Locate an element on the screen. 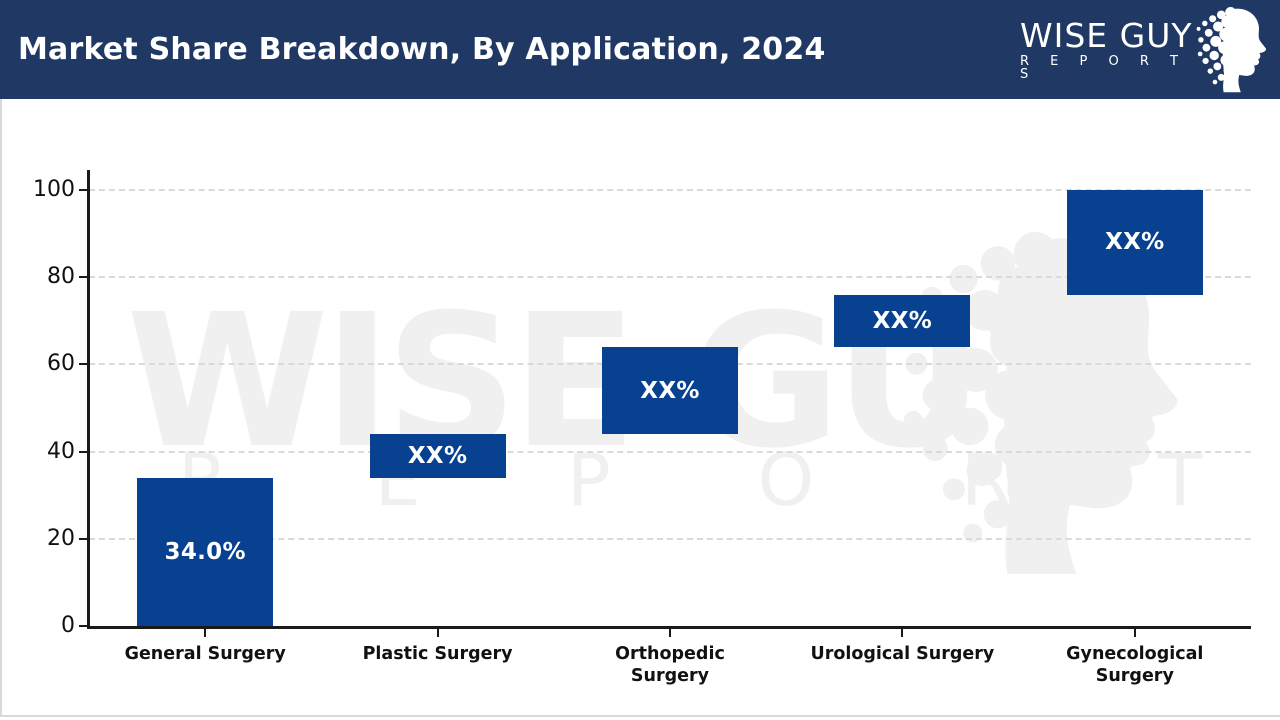 The height and width of the screenshot is (720, 1280). x-axis-label: Gynecological Surgery is located at coordinates (1135, 665).